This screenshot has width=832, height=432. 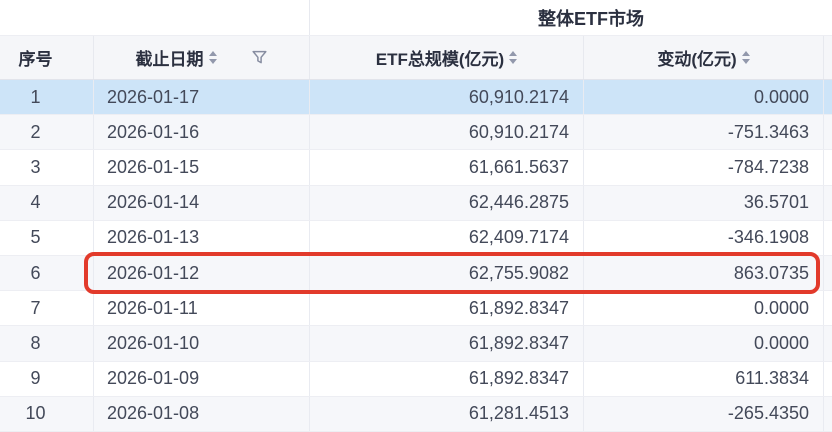 I want to click on col-header-date: 截止日期, so click(x=202, y=57).